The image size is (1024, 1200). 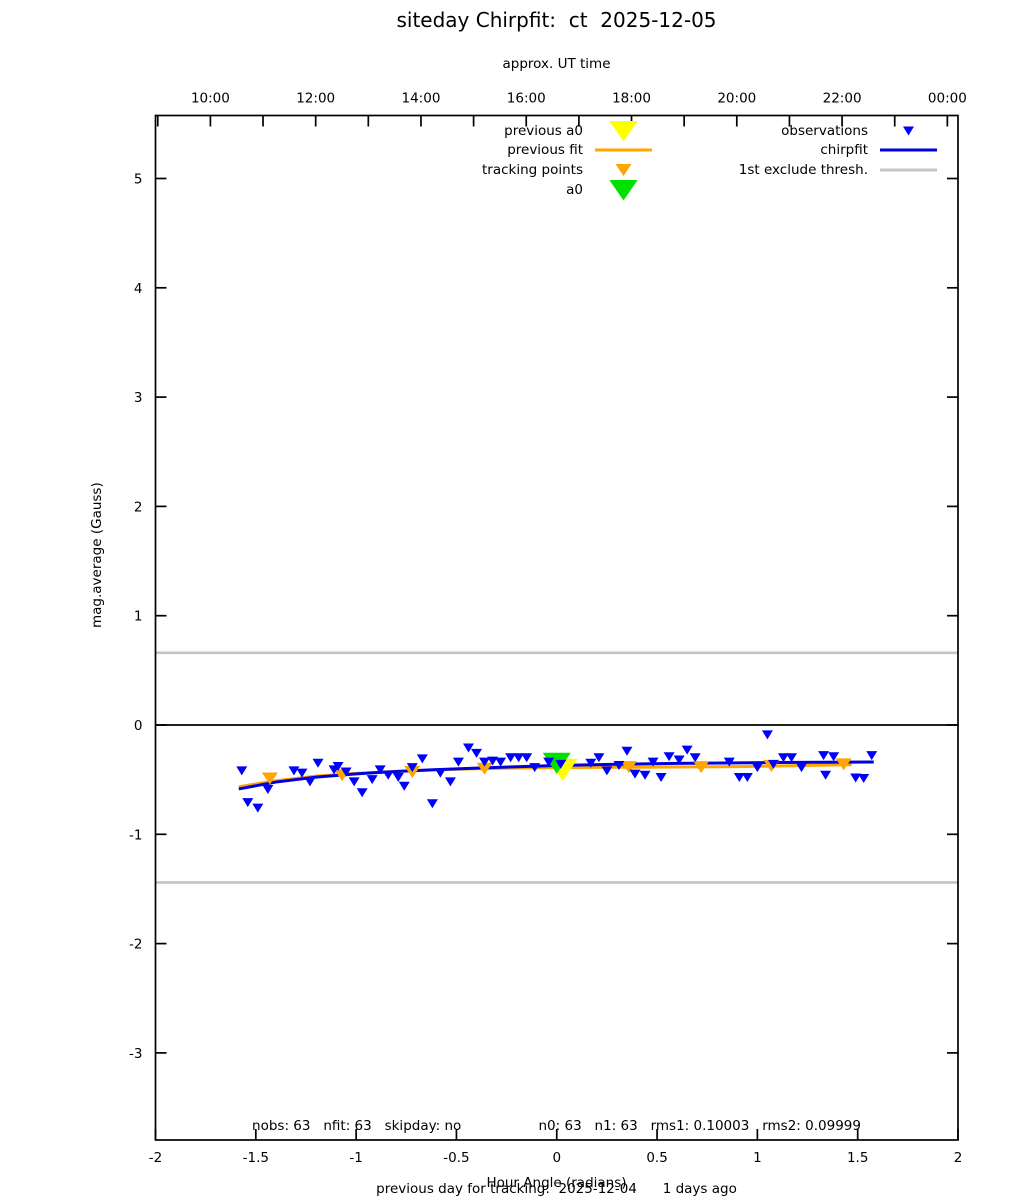 I want to click on x-axis-tick-label: 1, so click(x=757, y=1158).